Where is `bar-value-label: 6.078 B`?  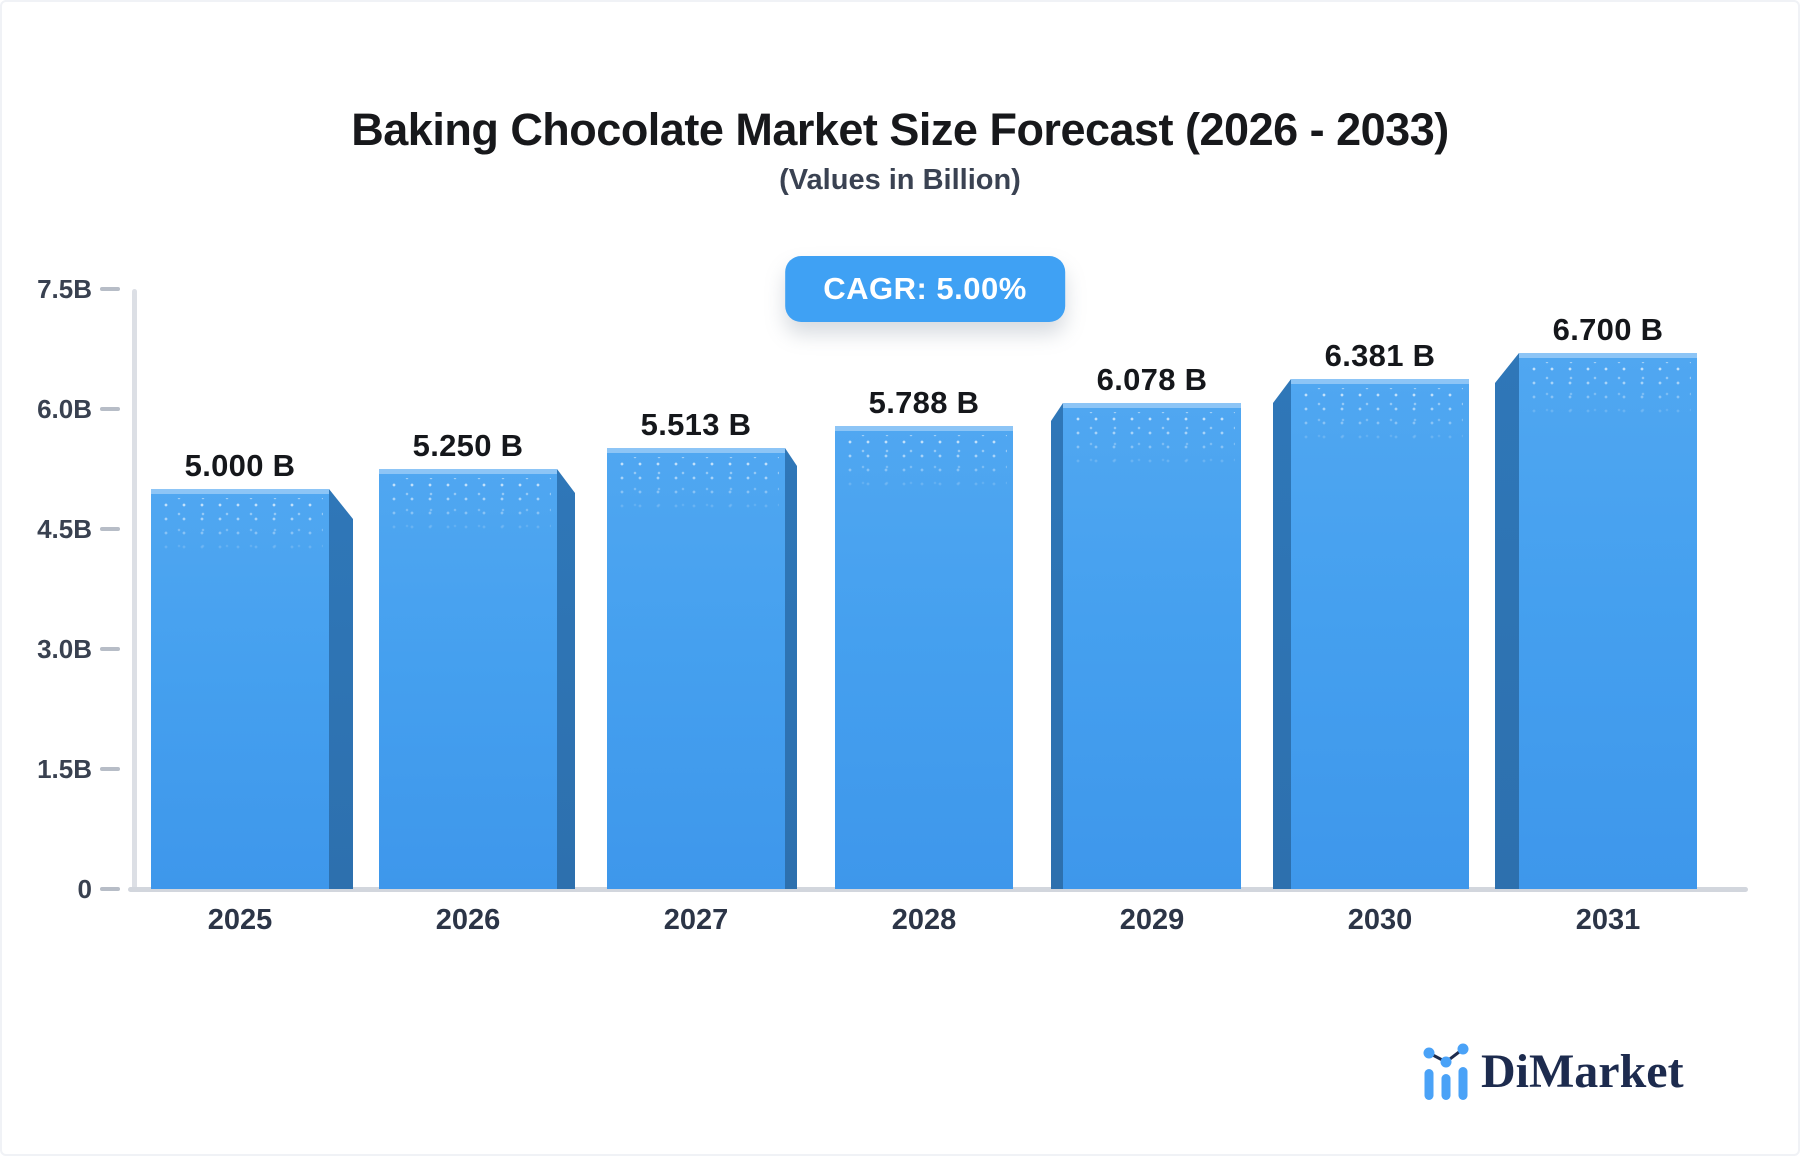
bar-value-label: 6.078 B is located at coordinates (1152, 379).